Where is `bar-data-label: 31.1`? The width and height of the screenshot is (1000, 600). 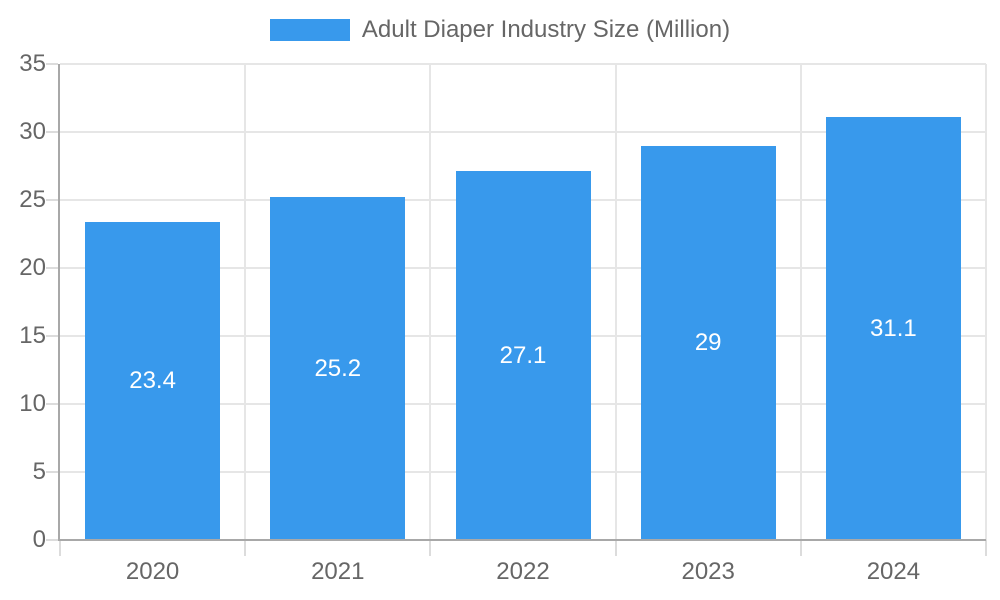
bar-data-label: 31.1 is located at coordinates (893, 328).